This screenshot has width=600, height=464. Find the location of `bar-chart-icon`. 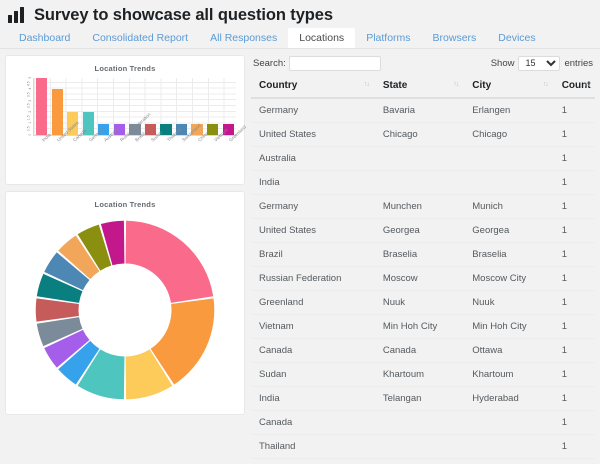

bar-chart-icon is located at coordinates (17, 15).